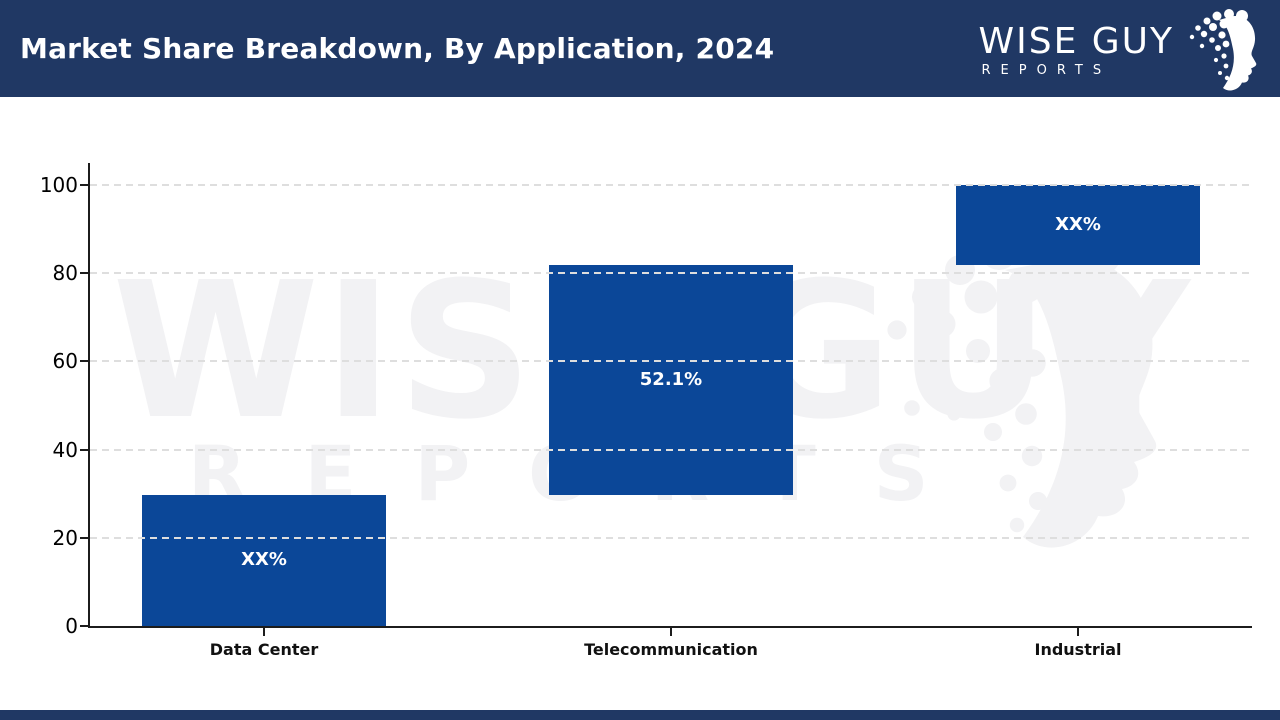 This screenshot has height=720, width=1280. I want to click on logo-face-icon, so click(1223, 50).